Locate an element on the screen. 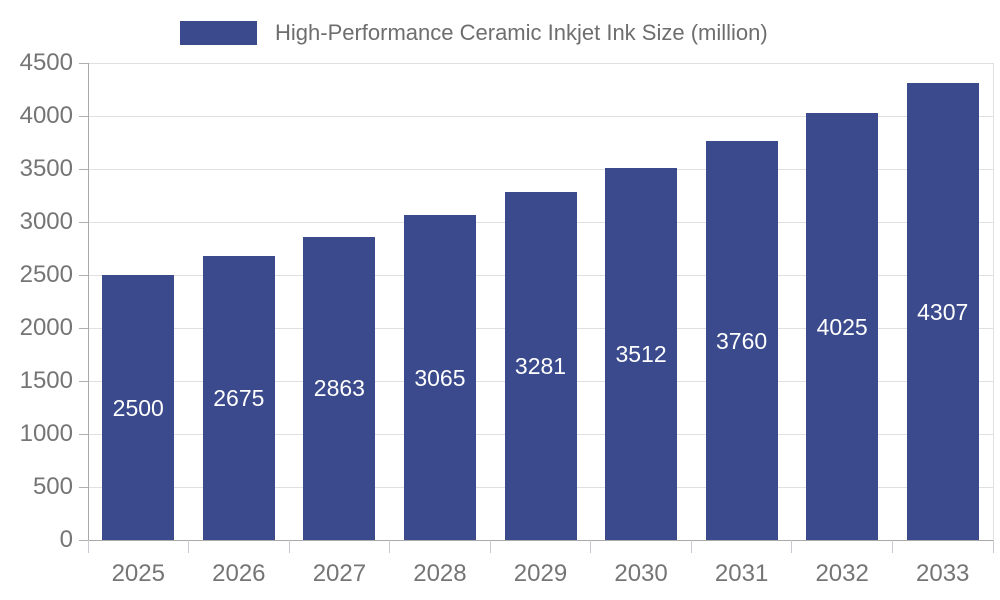  bar-value-label: 4307 is located at coordinates (943, 311).